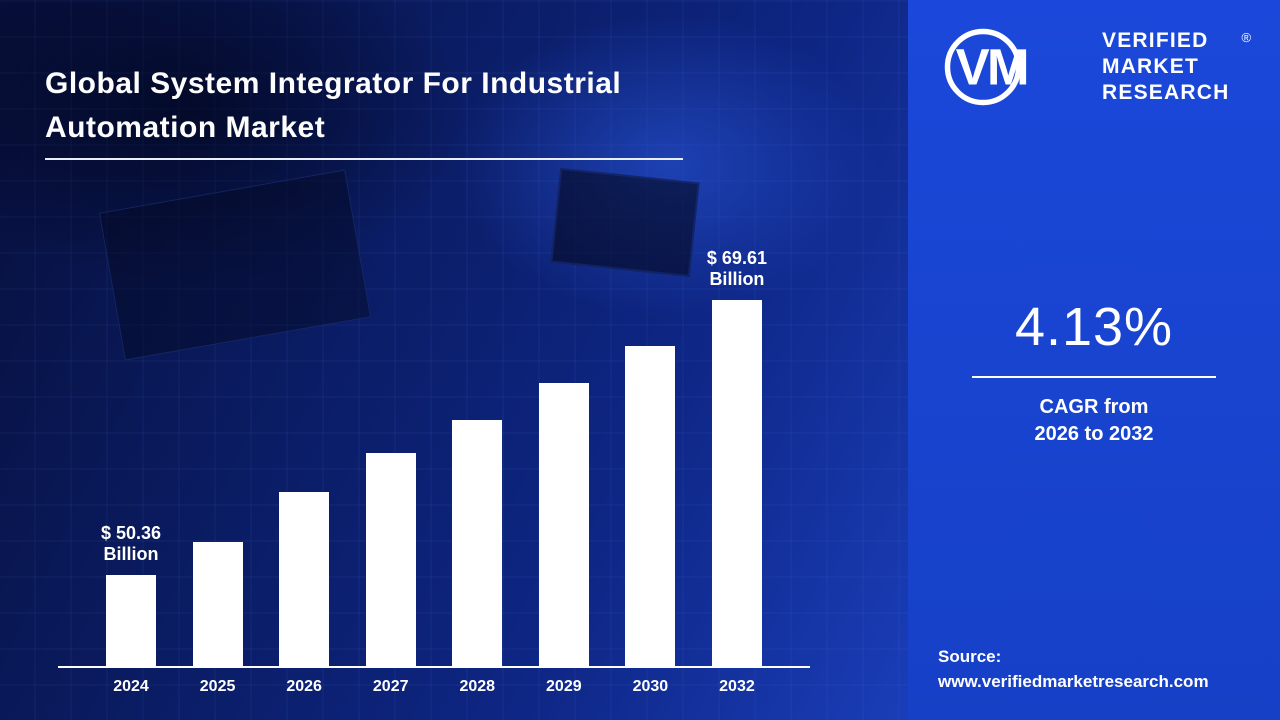  Describe the element at coordinates (477, 686) in the screenshot. I see `x-tick-label: 2028` at that location.